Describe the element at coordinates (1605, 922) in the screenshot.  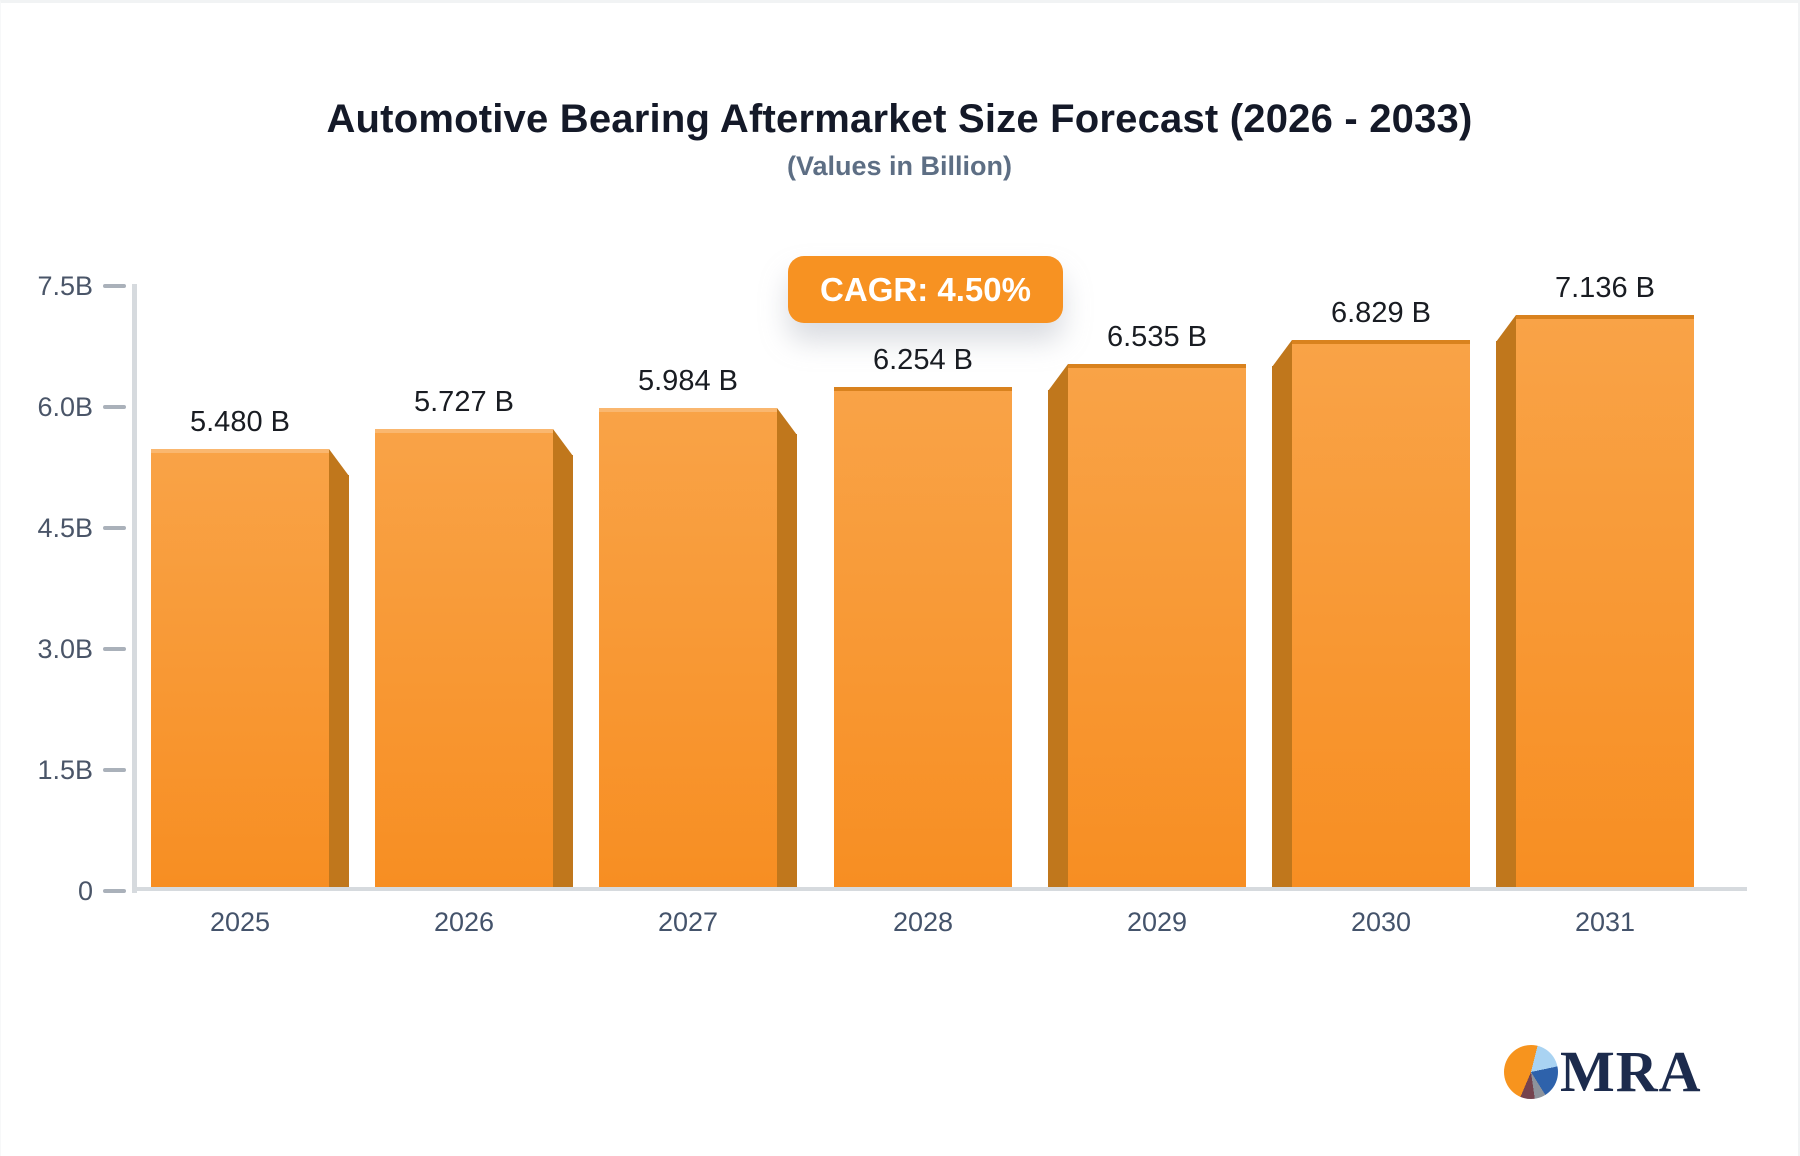
I see `x-axis-label: 2031` at that location.